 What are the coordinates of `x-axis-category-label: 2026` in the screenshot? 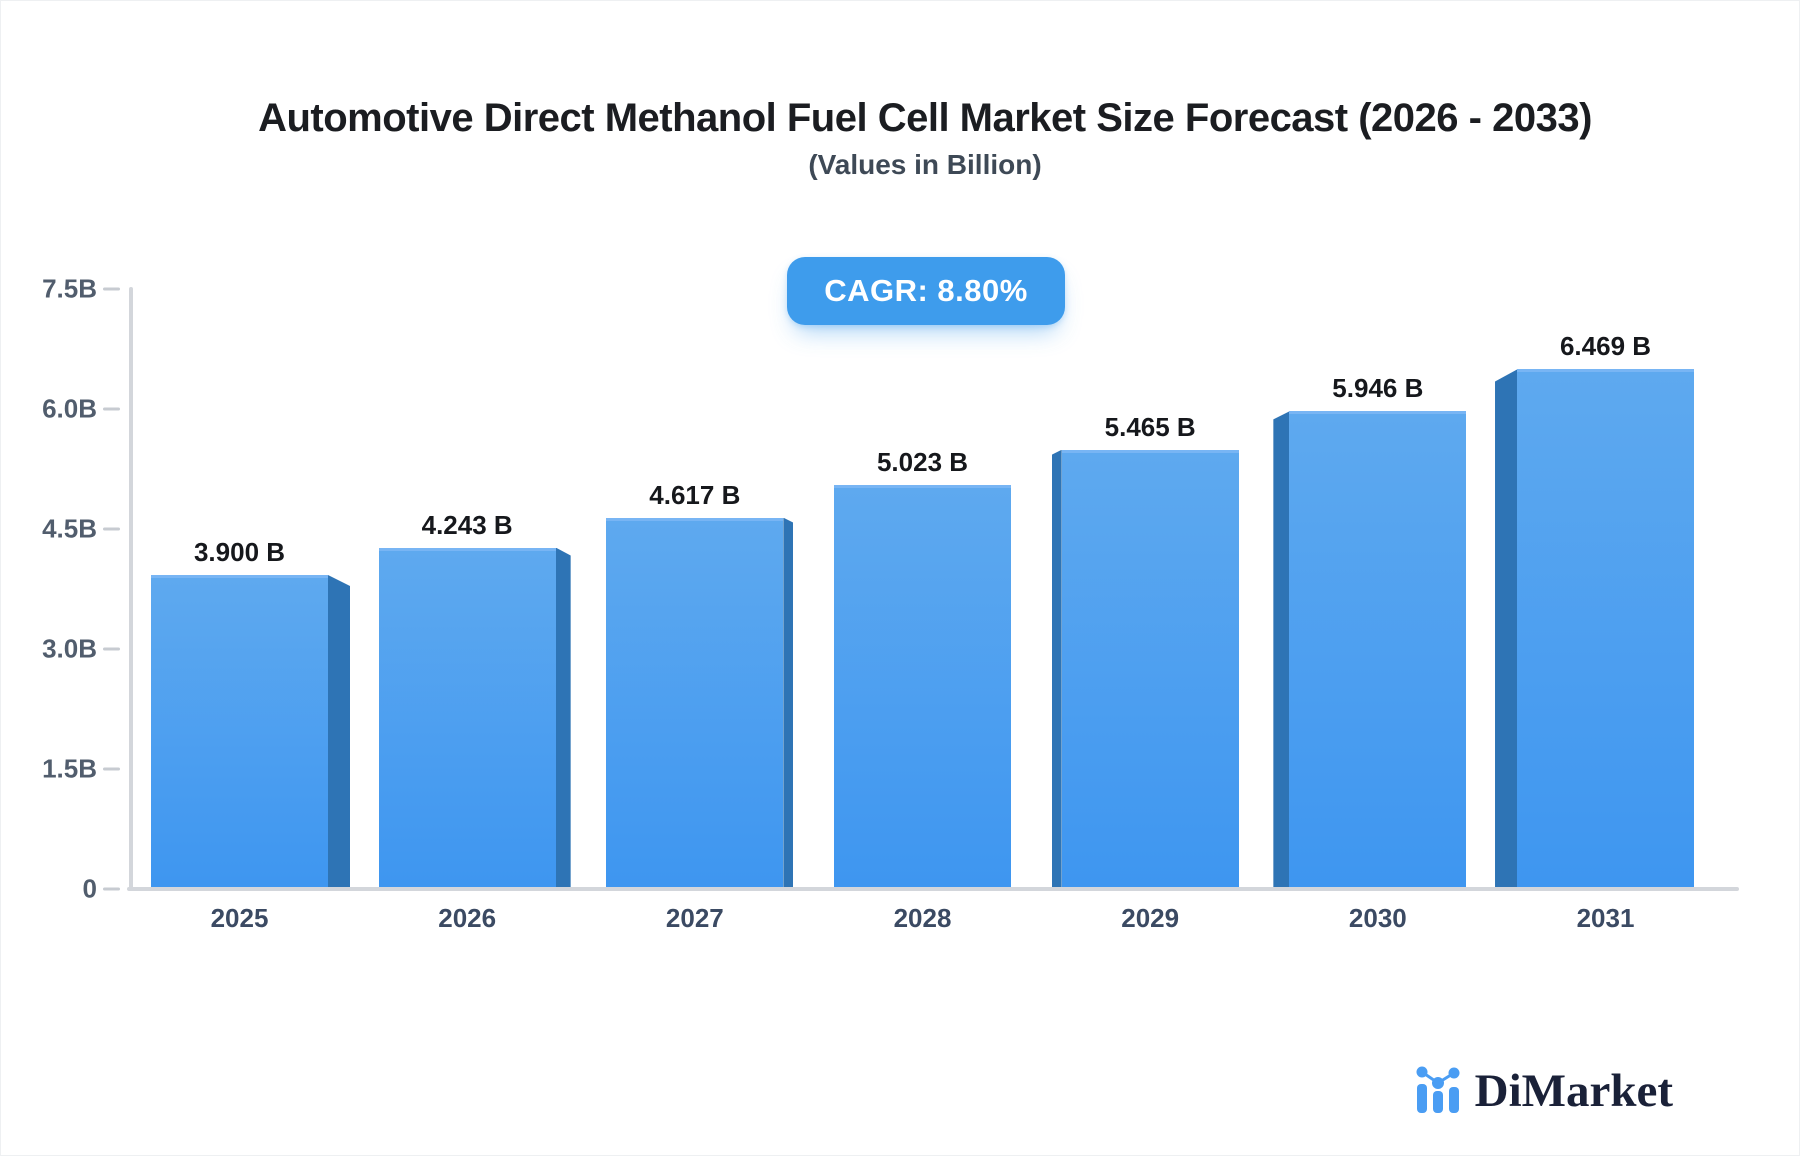 It's located at (467, 918).